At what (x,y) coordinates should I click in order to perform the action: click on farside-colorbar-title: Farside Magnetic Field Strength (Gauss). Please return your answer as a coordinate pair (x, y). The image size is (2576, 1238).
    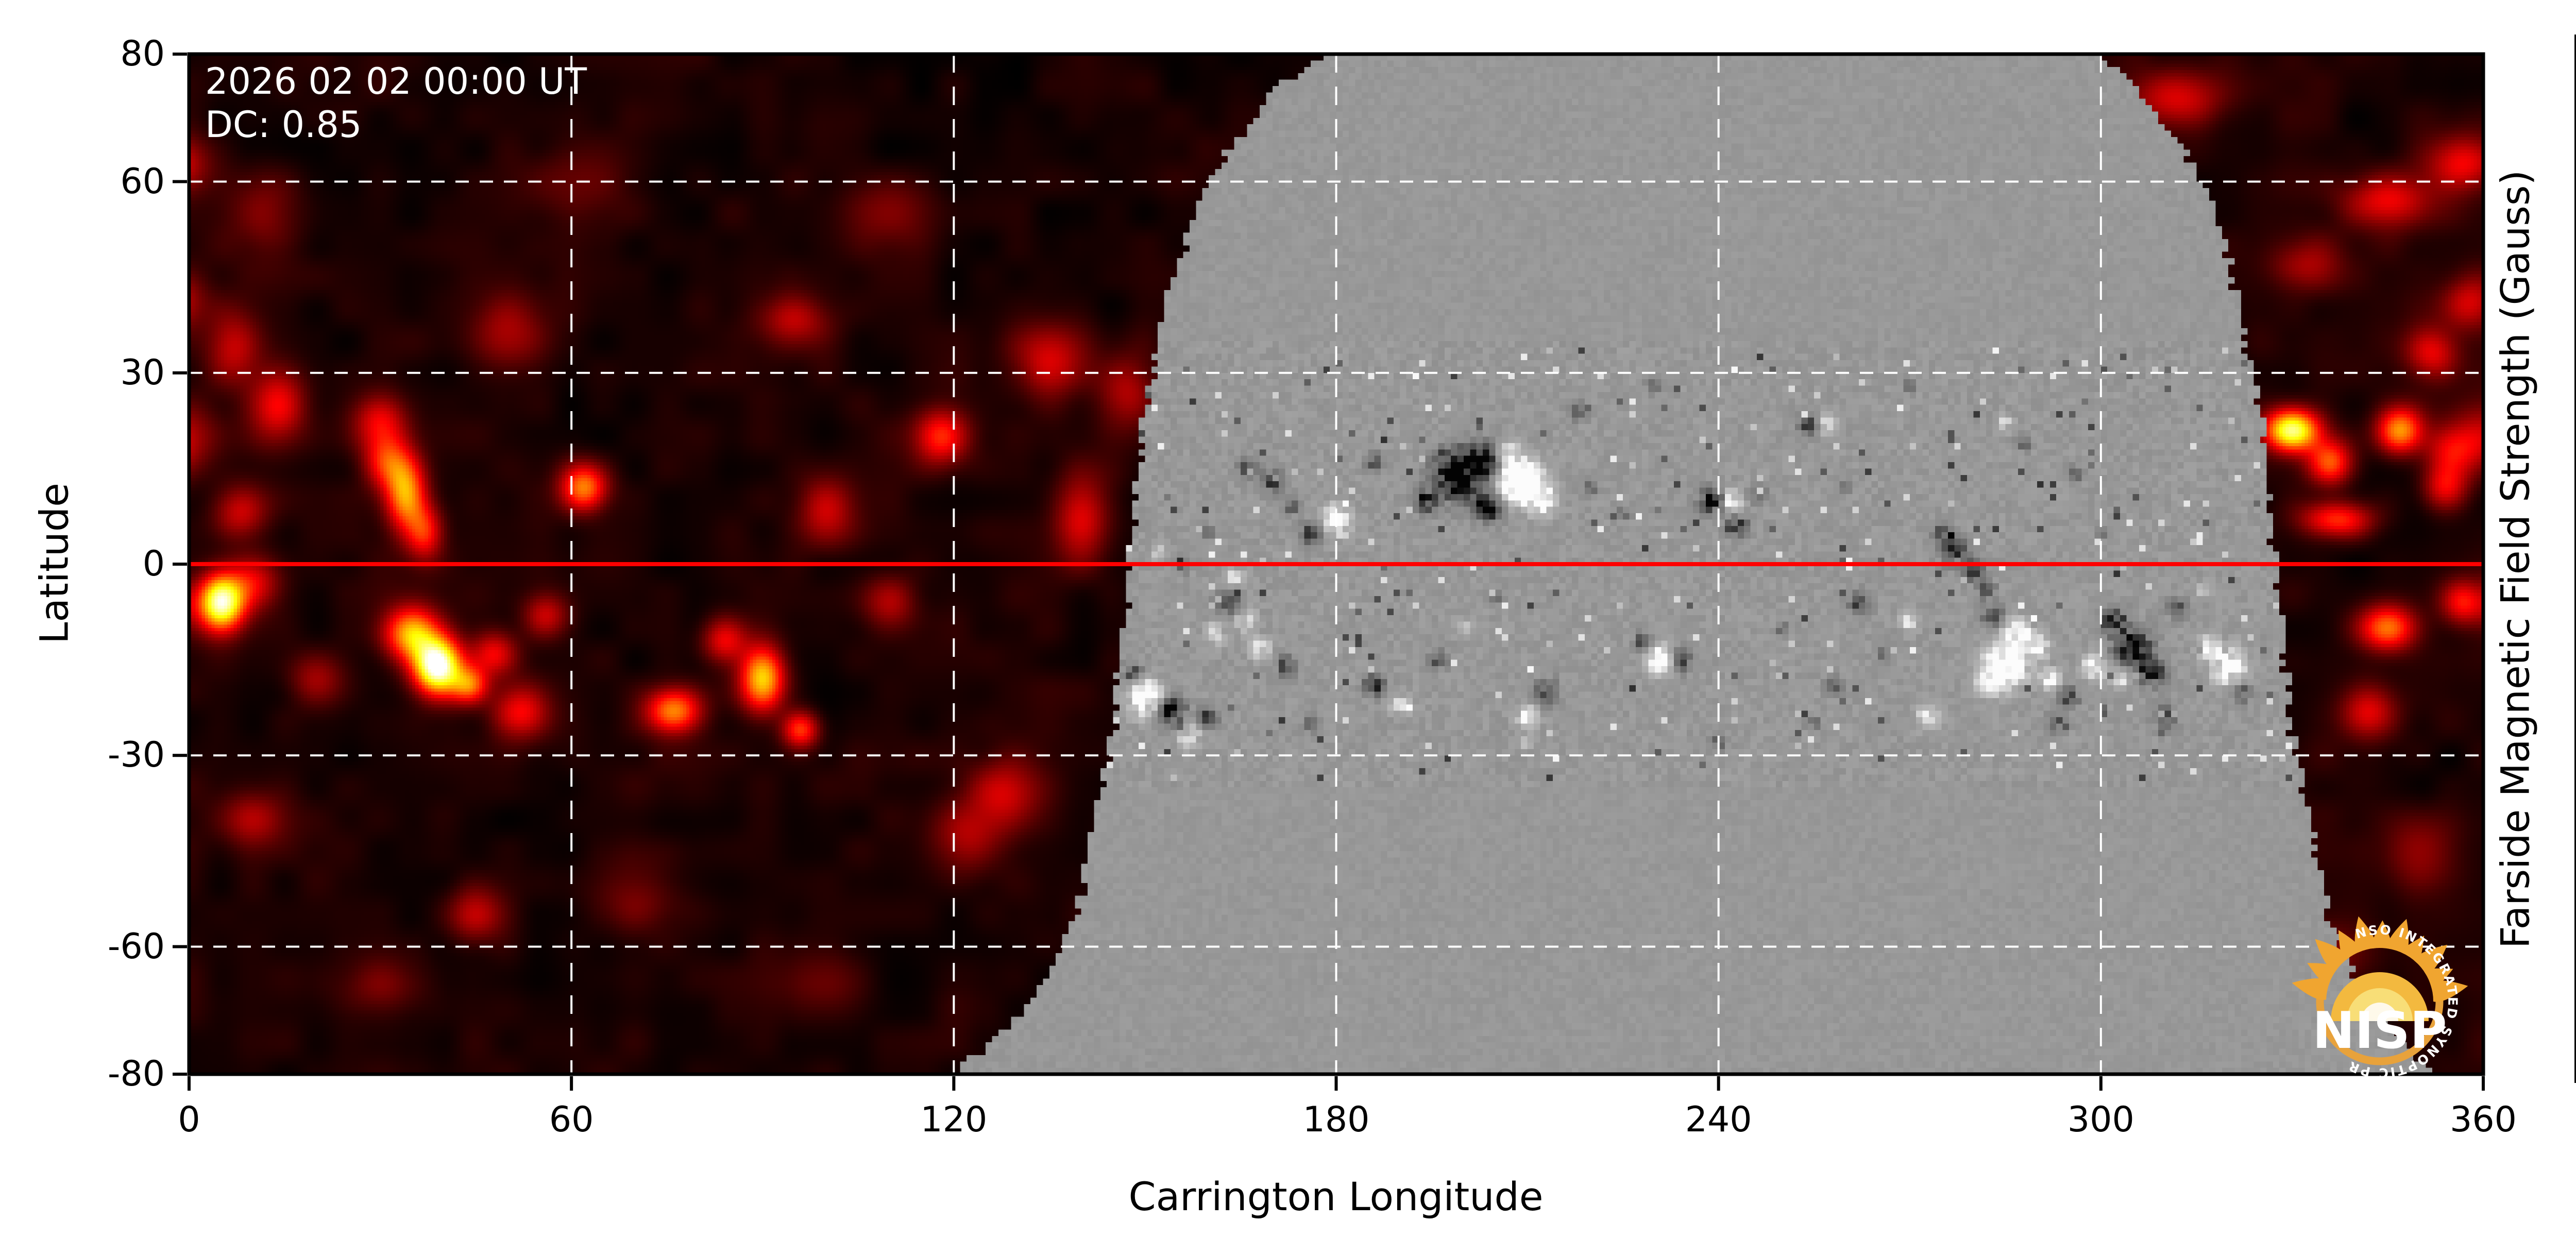
    Looking at the image, I should click on (2515, 559).